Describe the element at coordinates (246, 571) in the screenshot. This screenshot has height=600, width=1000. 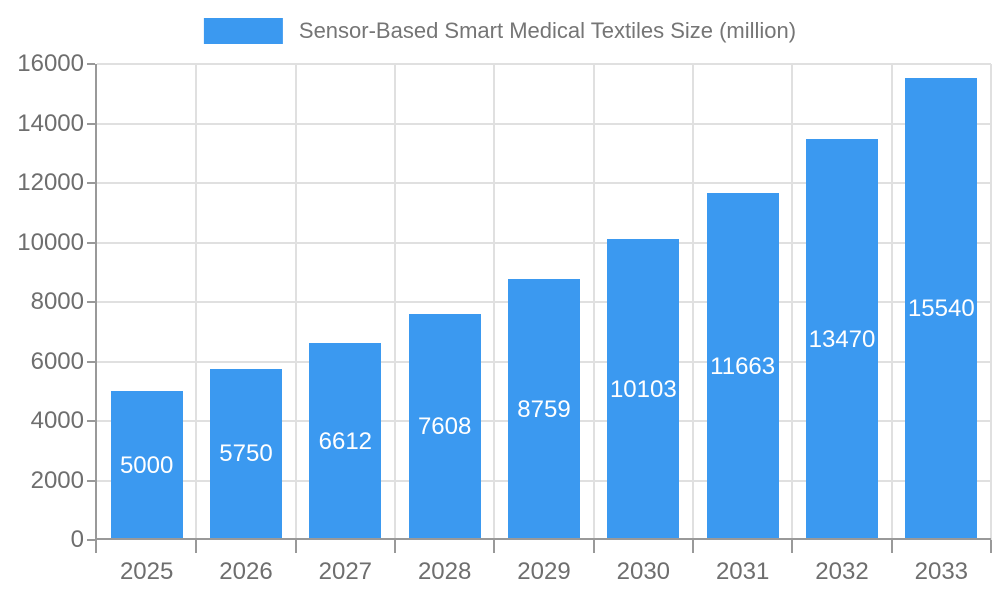
I see `x-axis-label: 2026` at that location.